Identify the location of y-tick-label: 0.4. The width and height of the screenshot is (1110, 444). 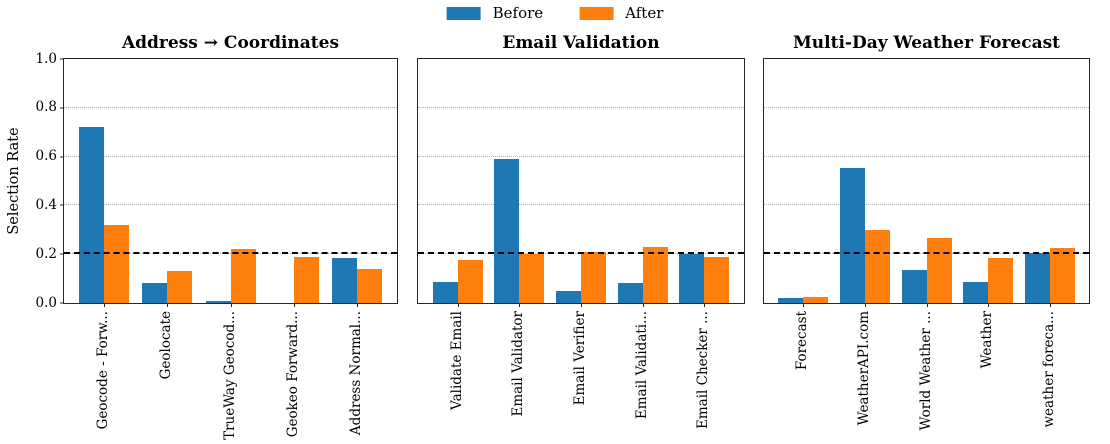
(46, 204).